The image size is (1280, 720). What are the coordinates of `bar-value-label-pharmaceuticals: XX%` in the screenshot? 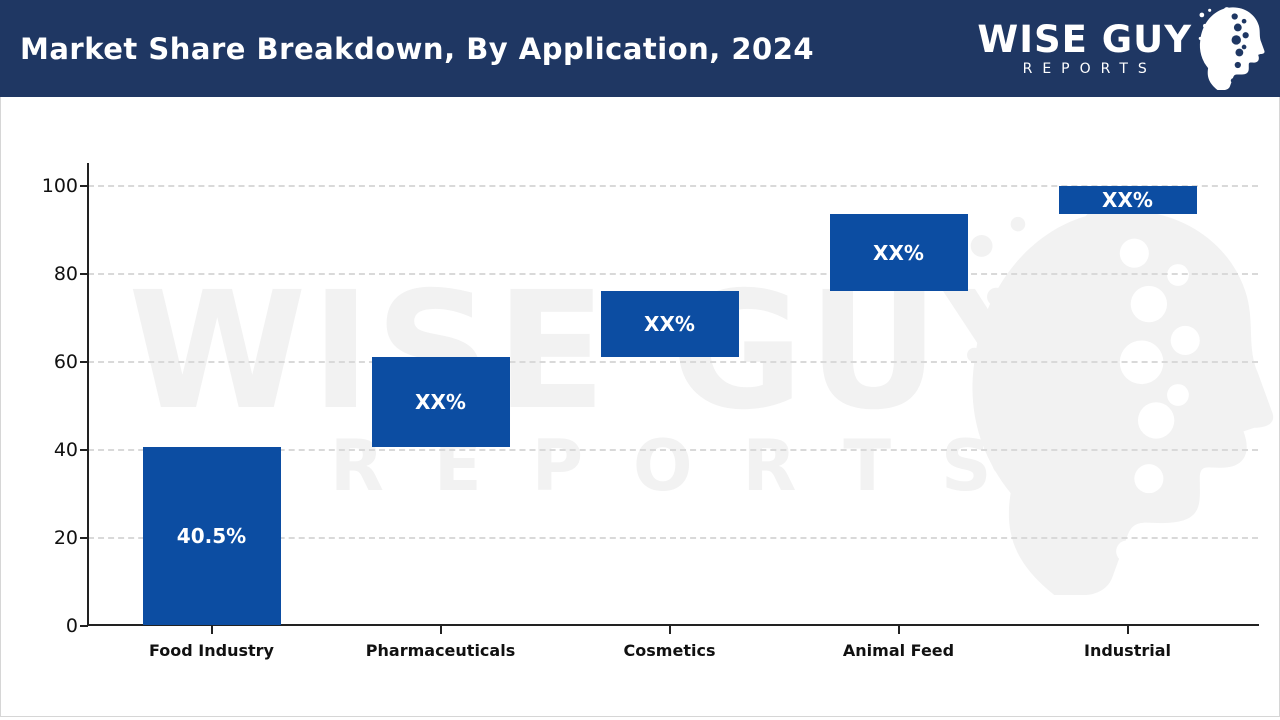 It's located at (440, 402).